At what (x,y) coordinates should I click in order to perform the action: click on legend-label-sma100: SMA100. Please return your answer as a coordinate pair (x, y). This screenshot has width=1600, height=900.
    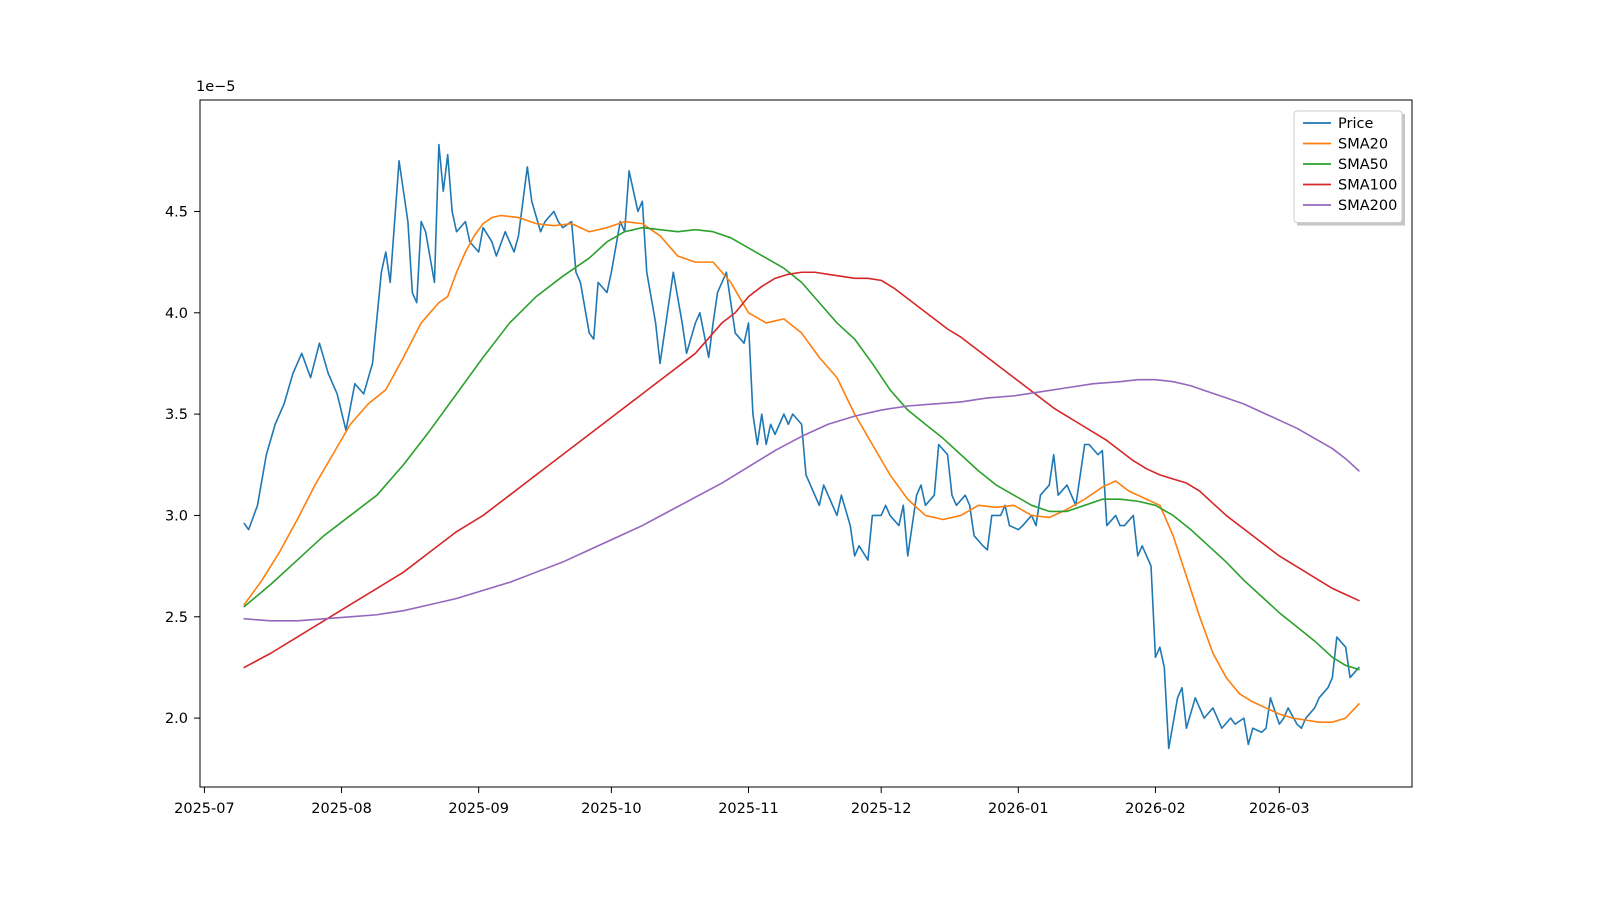
    Looking at the image, I should click on (1367, 186).